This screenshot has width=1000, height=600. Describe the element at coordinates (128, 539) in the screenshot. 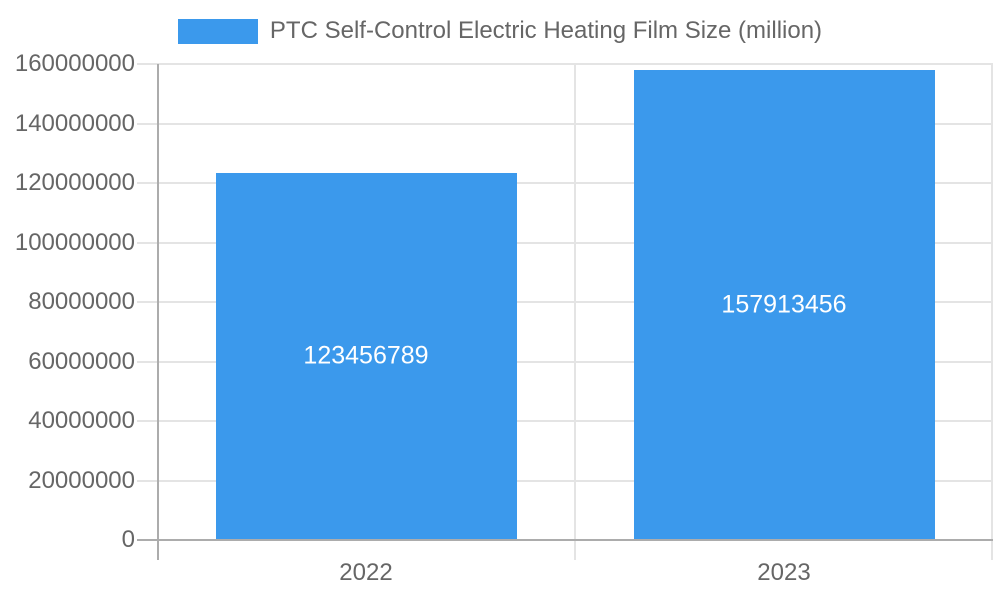

I see `y-tick-label: 0` at that location.